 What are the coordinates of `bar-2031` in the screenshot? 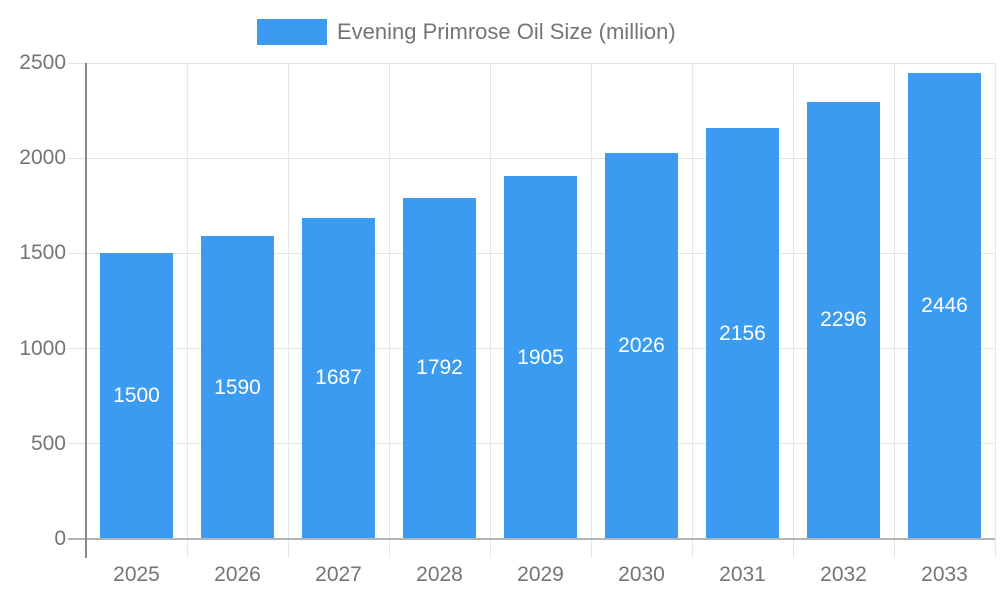 It's located at (742, 333).